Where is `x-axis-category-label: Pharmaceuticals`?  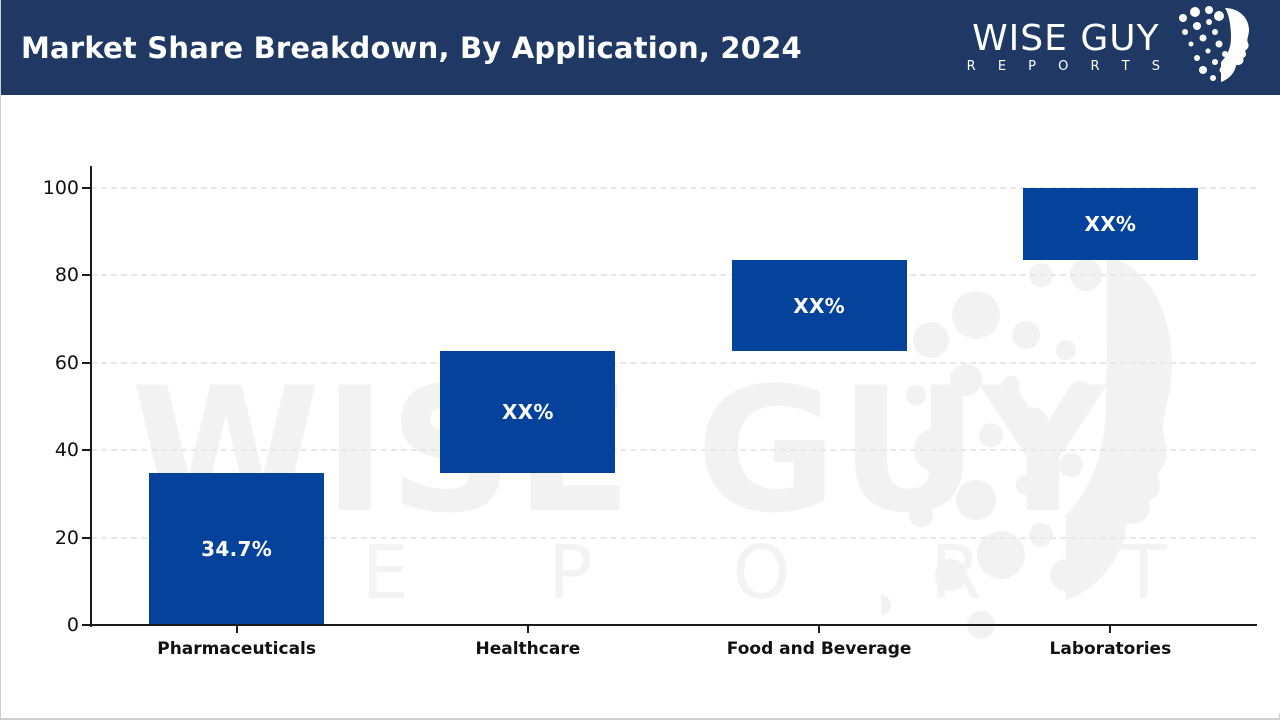
x-axis-category-label: Pharmaceuticals is located at coordinates (237, 649).